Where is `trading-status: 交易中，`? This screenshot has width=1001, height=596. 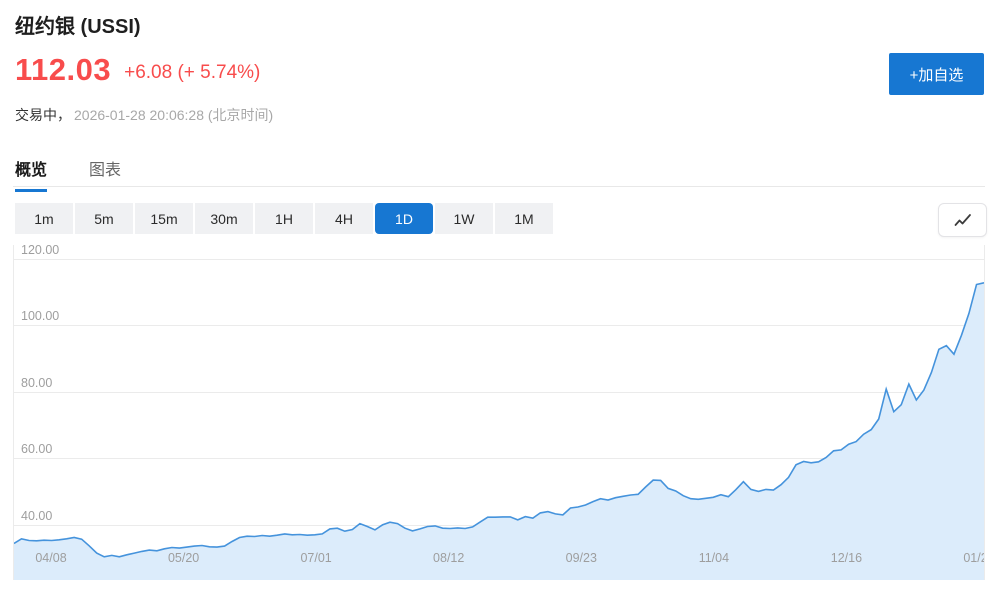 trading-status: 交易中， is located at coordinates (43, 115).